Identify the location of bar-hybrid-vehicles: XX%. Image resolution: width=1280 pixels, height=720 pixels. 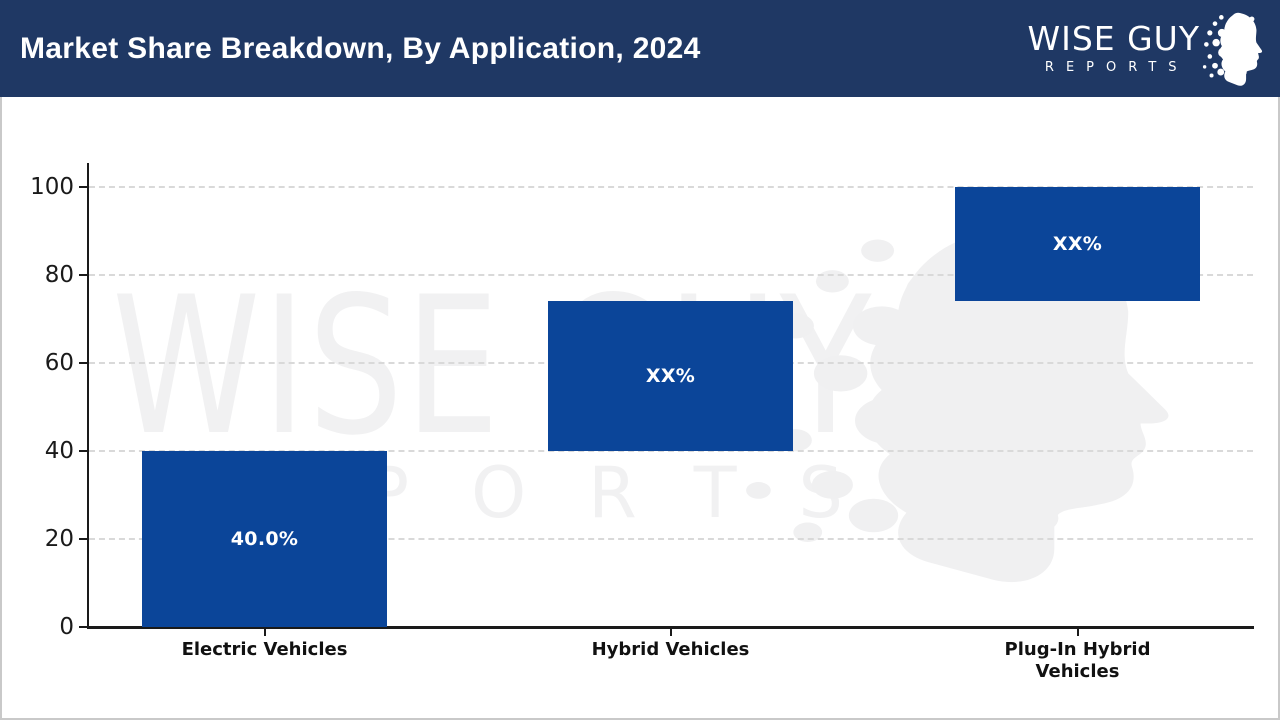
(670, 376).